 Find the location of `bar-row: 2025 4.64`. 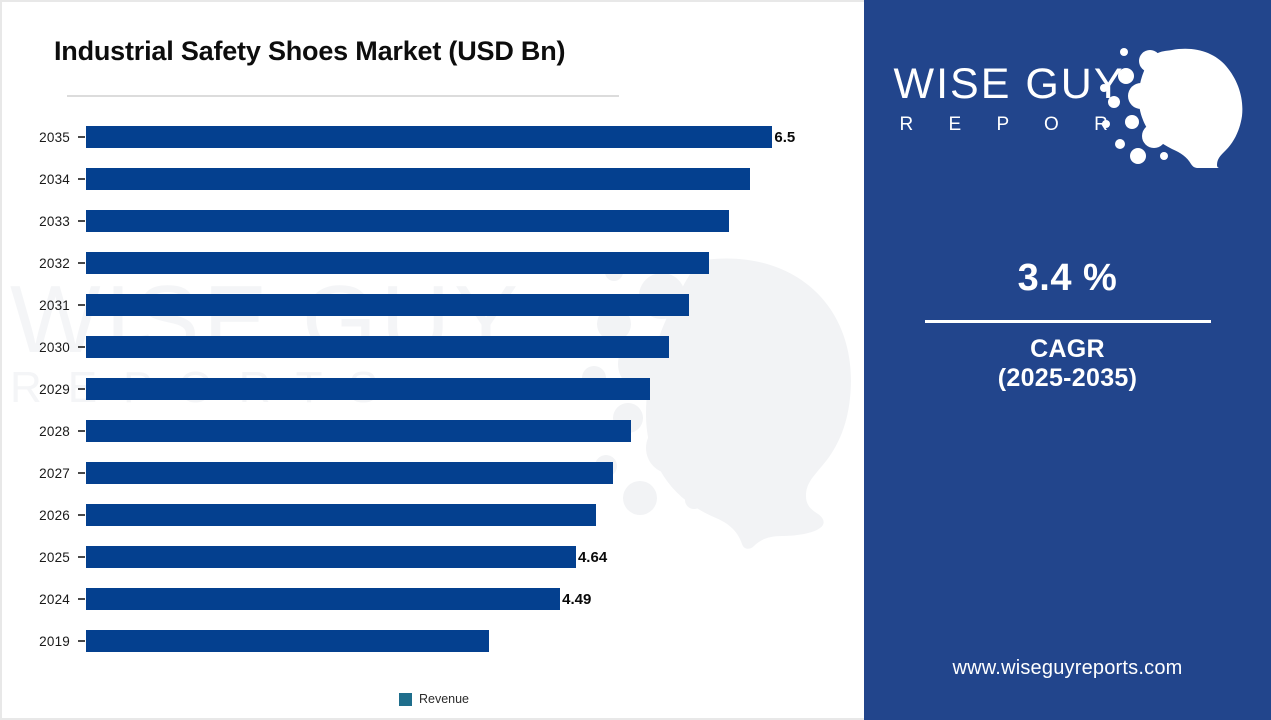

bar-row: 2025 4.64 is located at coordinates (433, 557).